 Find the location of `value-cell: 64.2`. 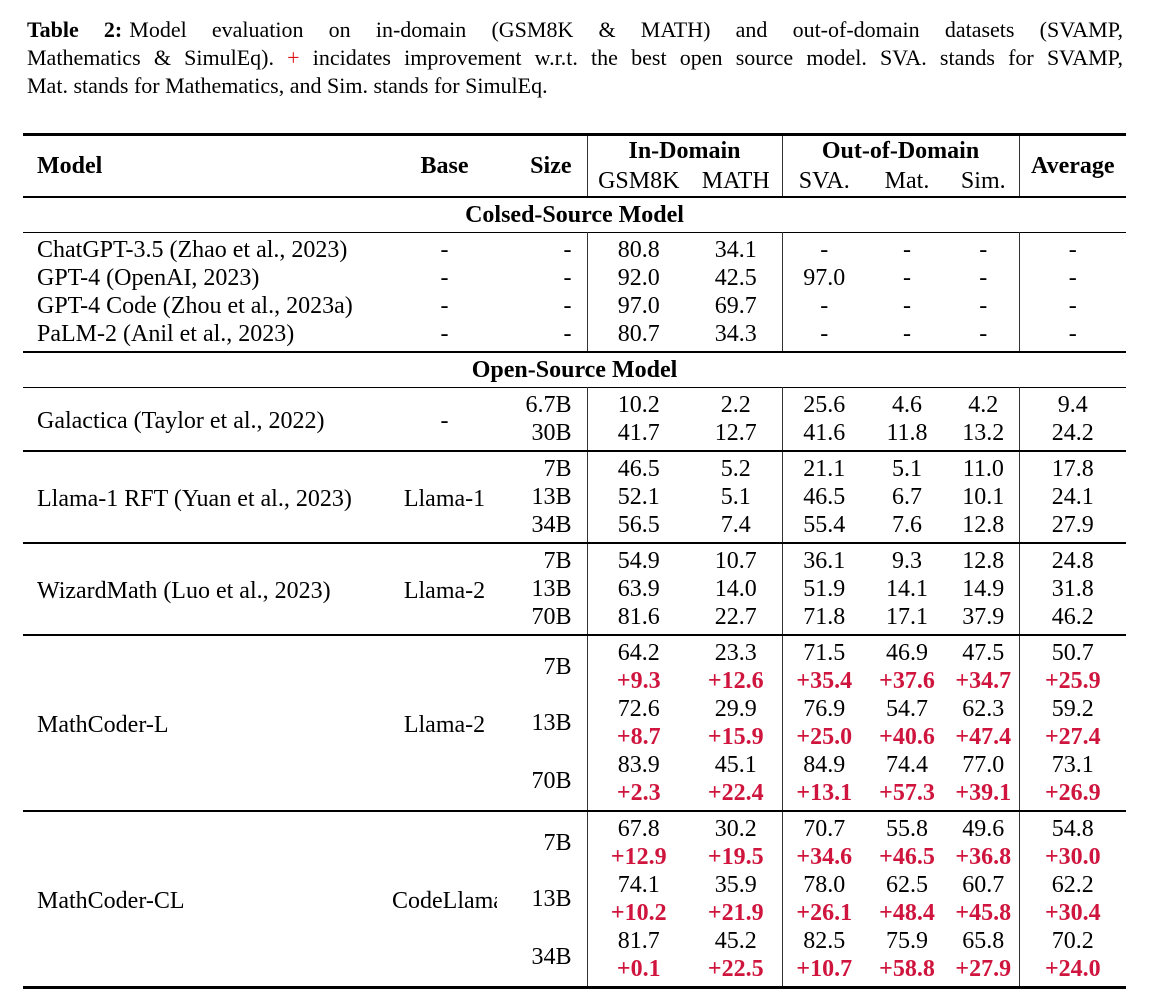

value-cell: 64.2 is located at coordinates (638, 651).